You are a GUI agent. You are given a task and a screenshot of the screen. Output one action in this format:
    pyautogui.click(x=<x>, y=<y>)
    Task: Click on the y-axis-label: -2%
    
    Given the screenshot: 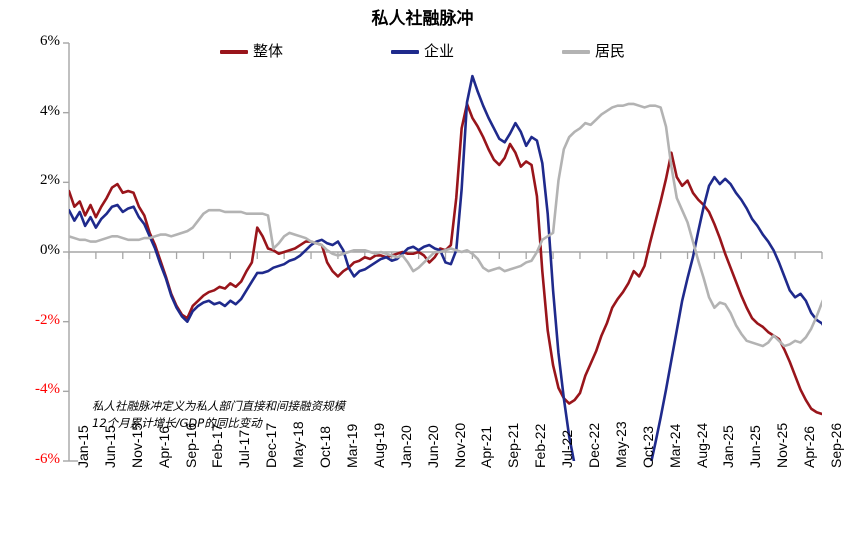 What is the action you would take?
    pyautogui.click(x=47, y=319)
    